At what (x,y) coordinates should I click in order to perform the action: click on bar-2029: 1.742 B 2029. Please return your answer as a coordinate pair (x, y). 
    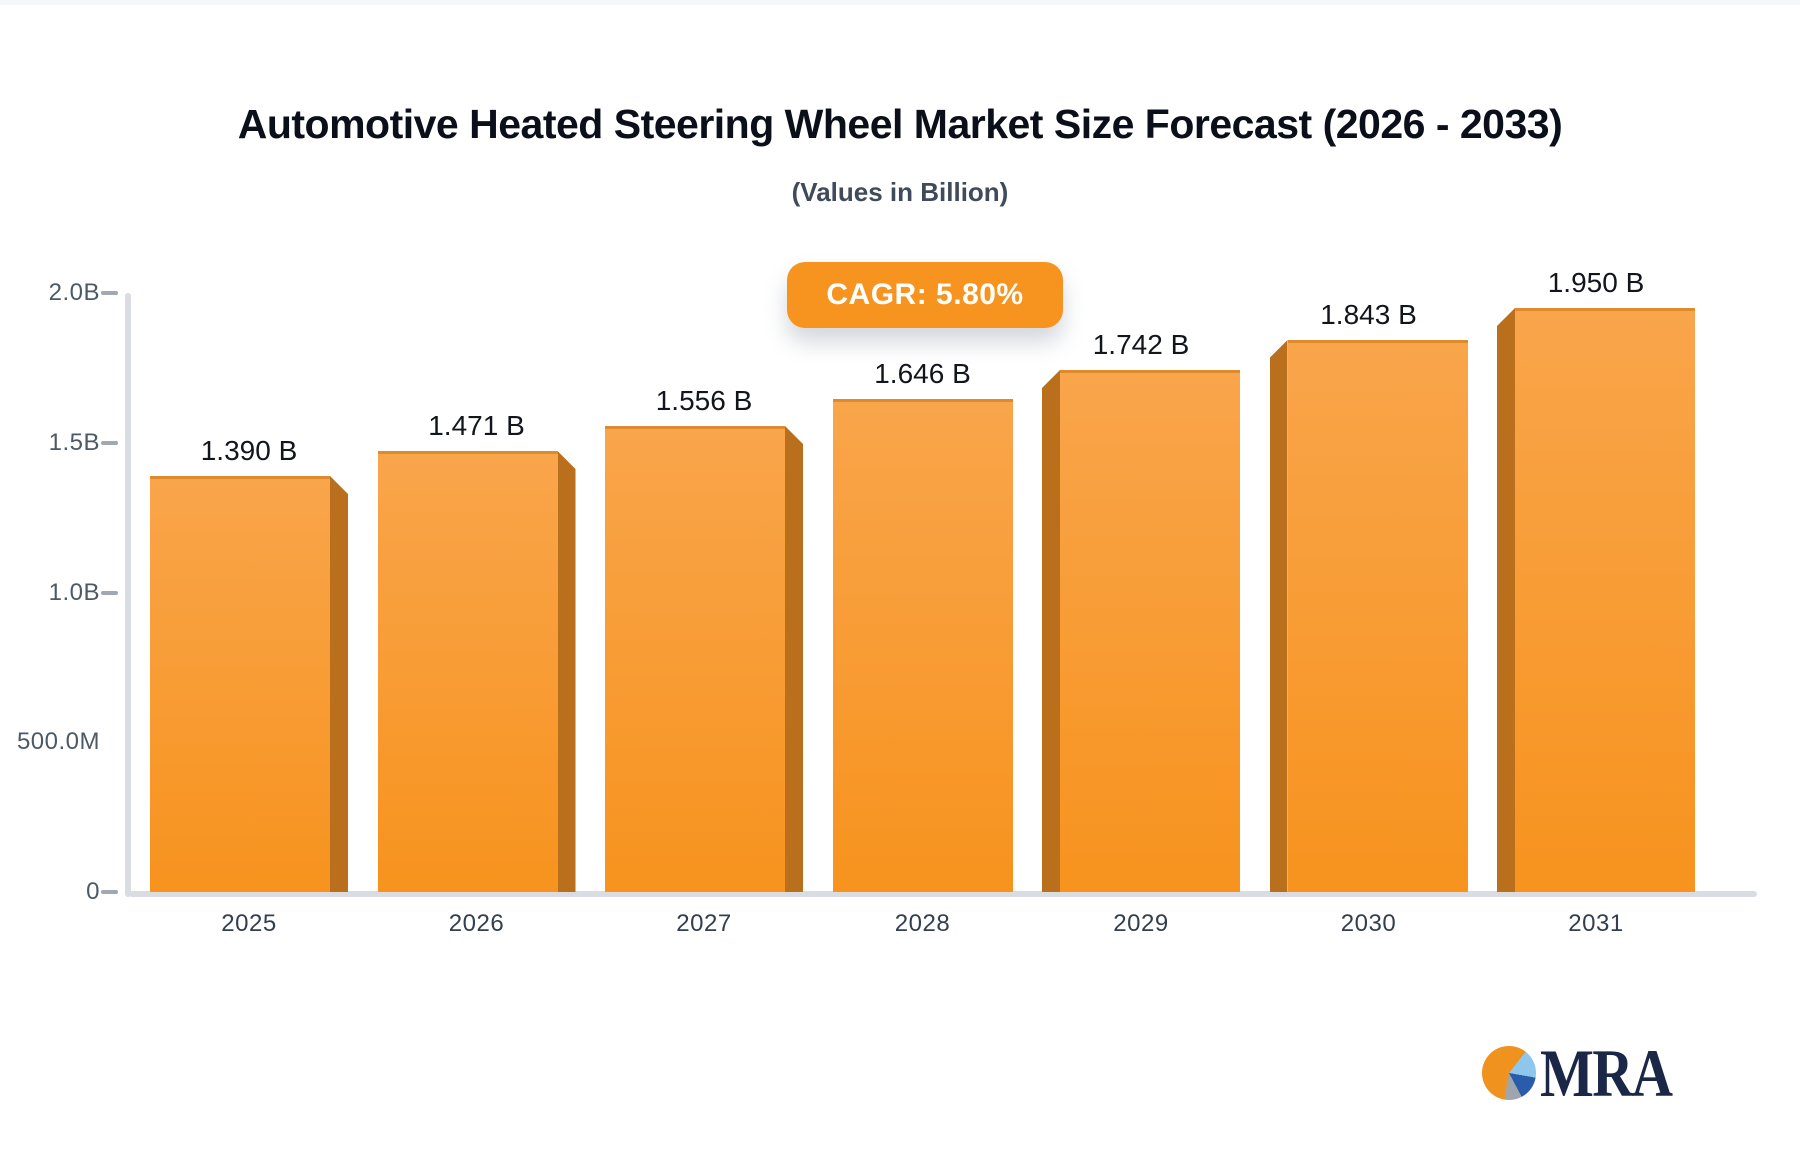
    Looking at the image, I should click on (1141, 633).